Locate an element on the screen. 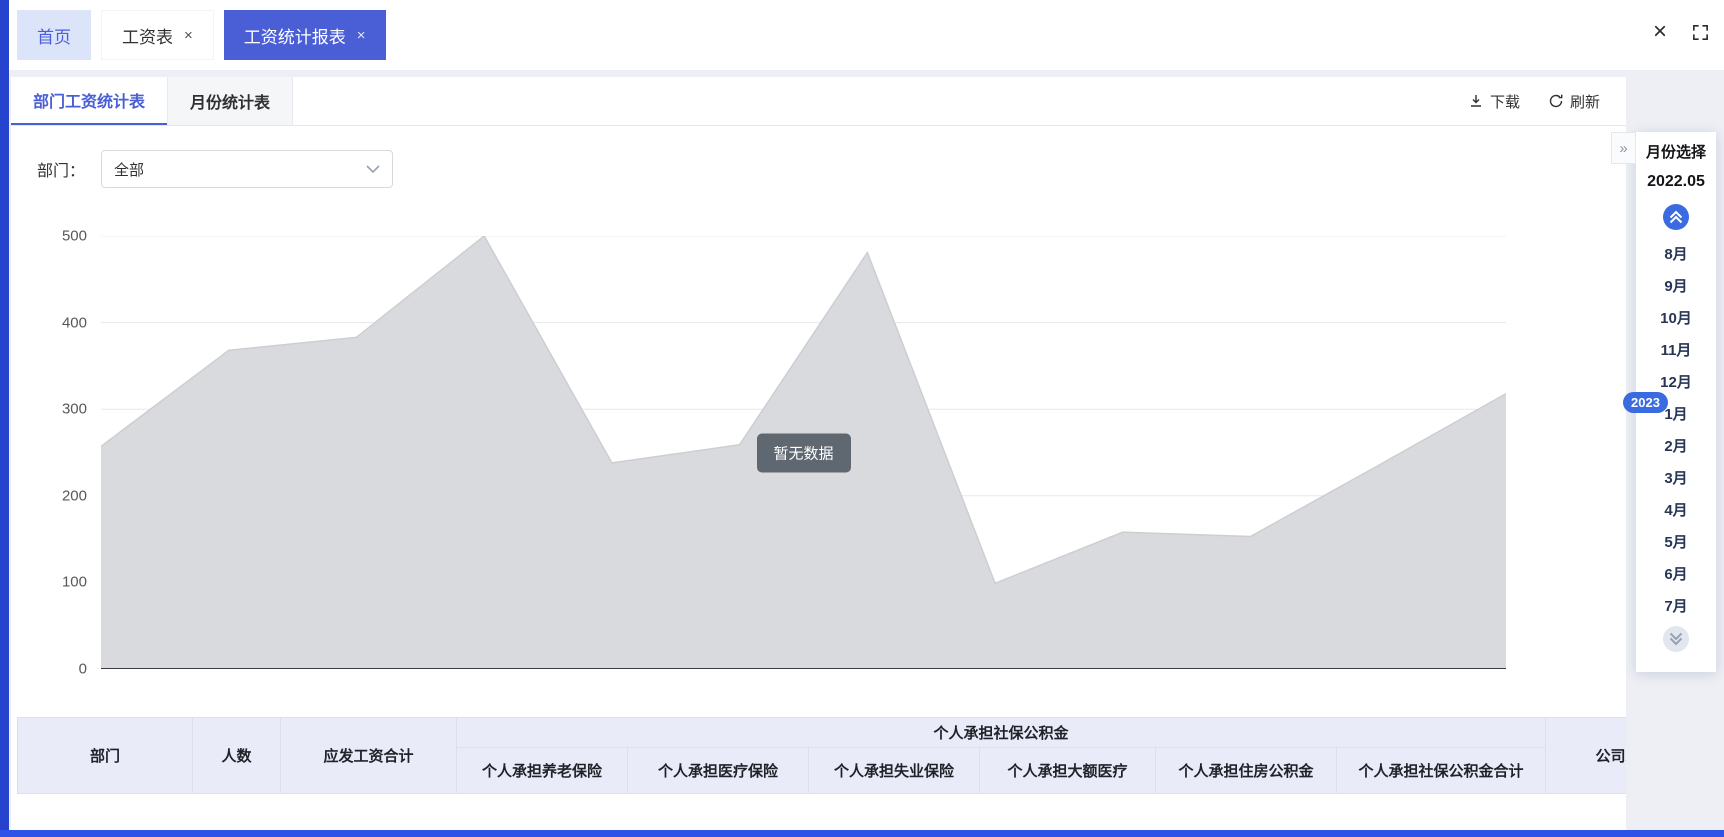  month-item: 2月 is located at coordinates (1676, 446).